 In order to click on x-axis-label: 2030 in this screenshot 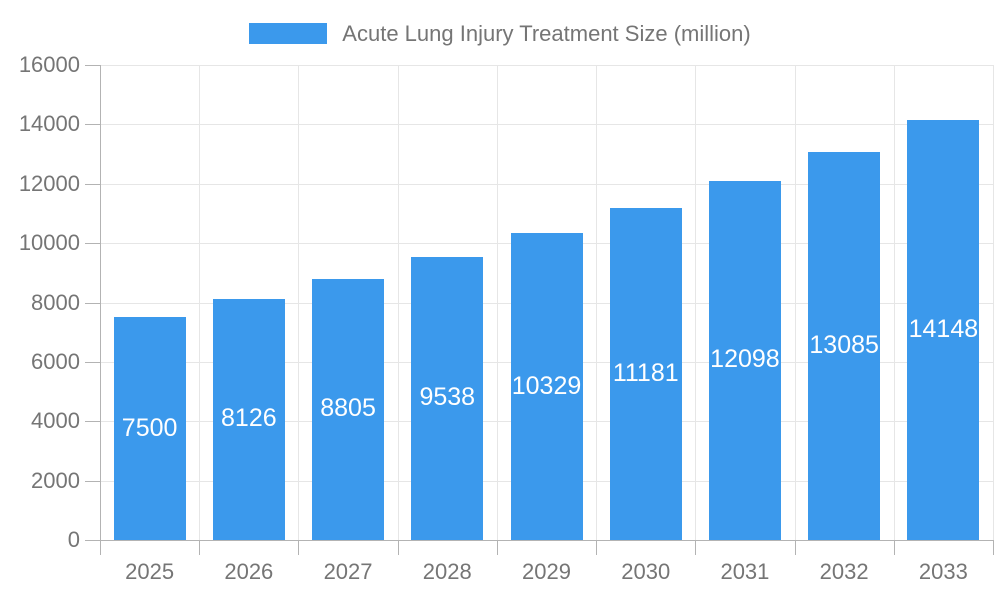, I will do `click(646, 571)`.